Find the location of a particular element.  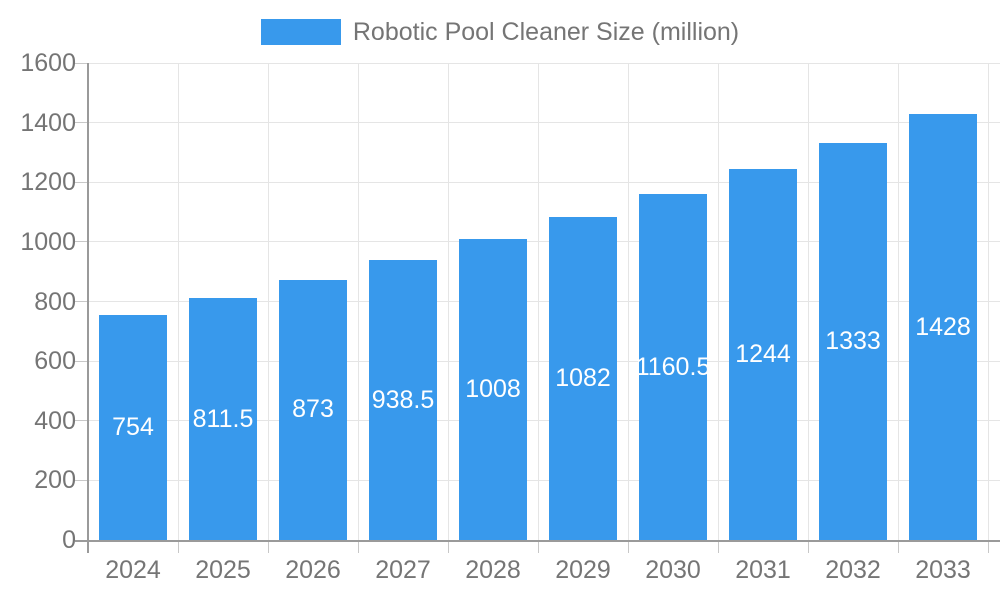

x-axis-tick-label: 2025 is located at coordinates (223, 570).